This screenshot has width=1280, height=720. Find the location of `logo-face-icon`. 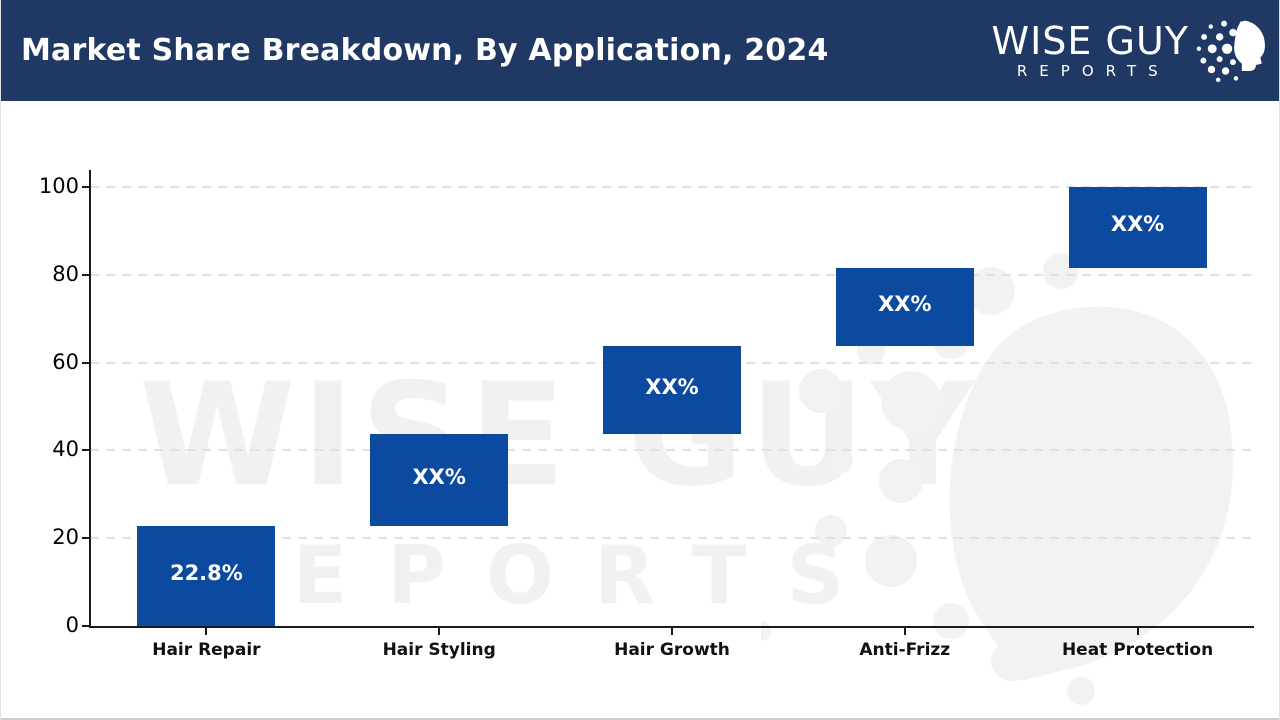

logo-face-icon is located at coordinates (1230, 51).